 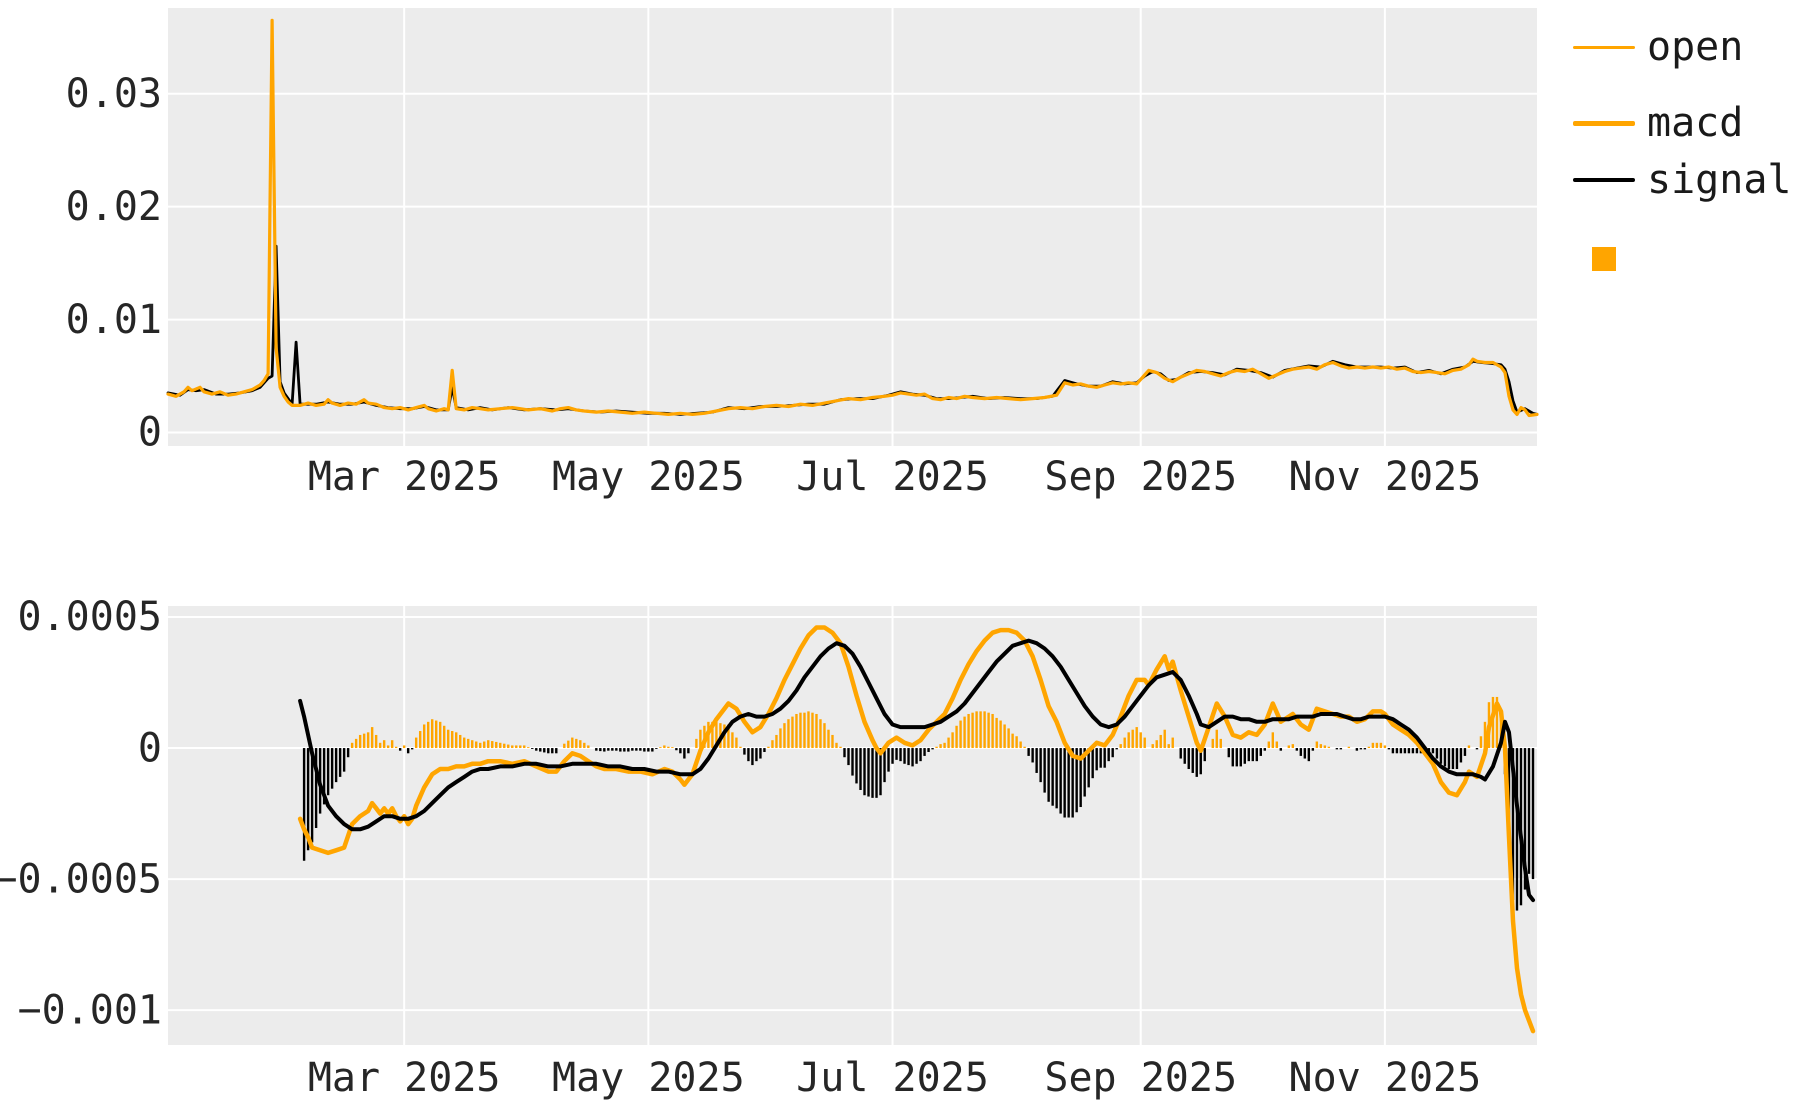 I want to click on x-tick-label: Mar 2025, so click(x=404, y=477).